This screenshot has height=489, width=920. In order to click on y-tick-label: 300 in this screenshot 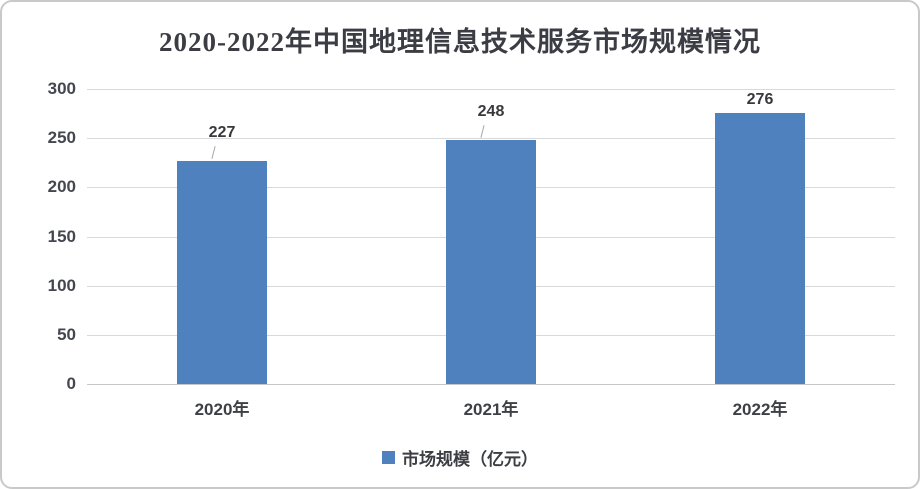, I will do `click(61, 88)`.